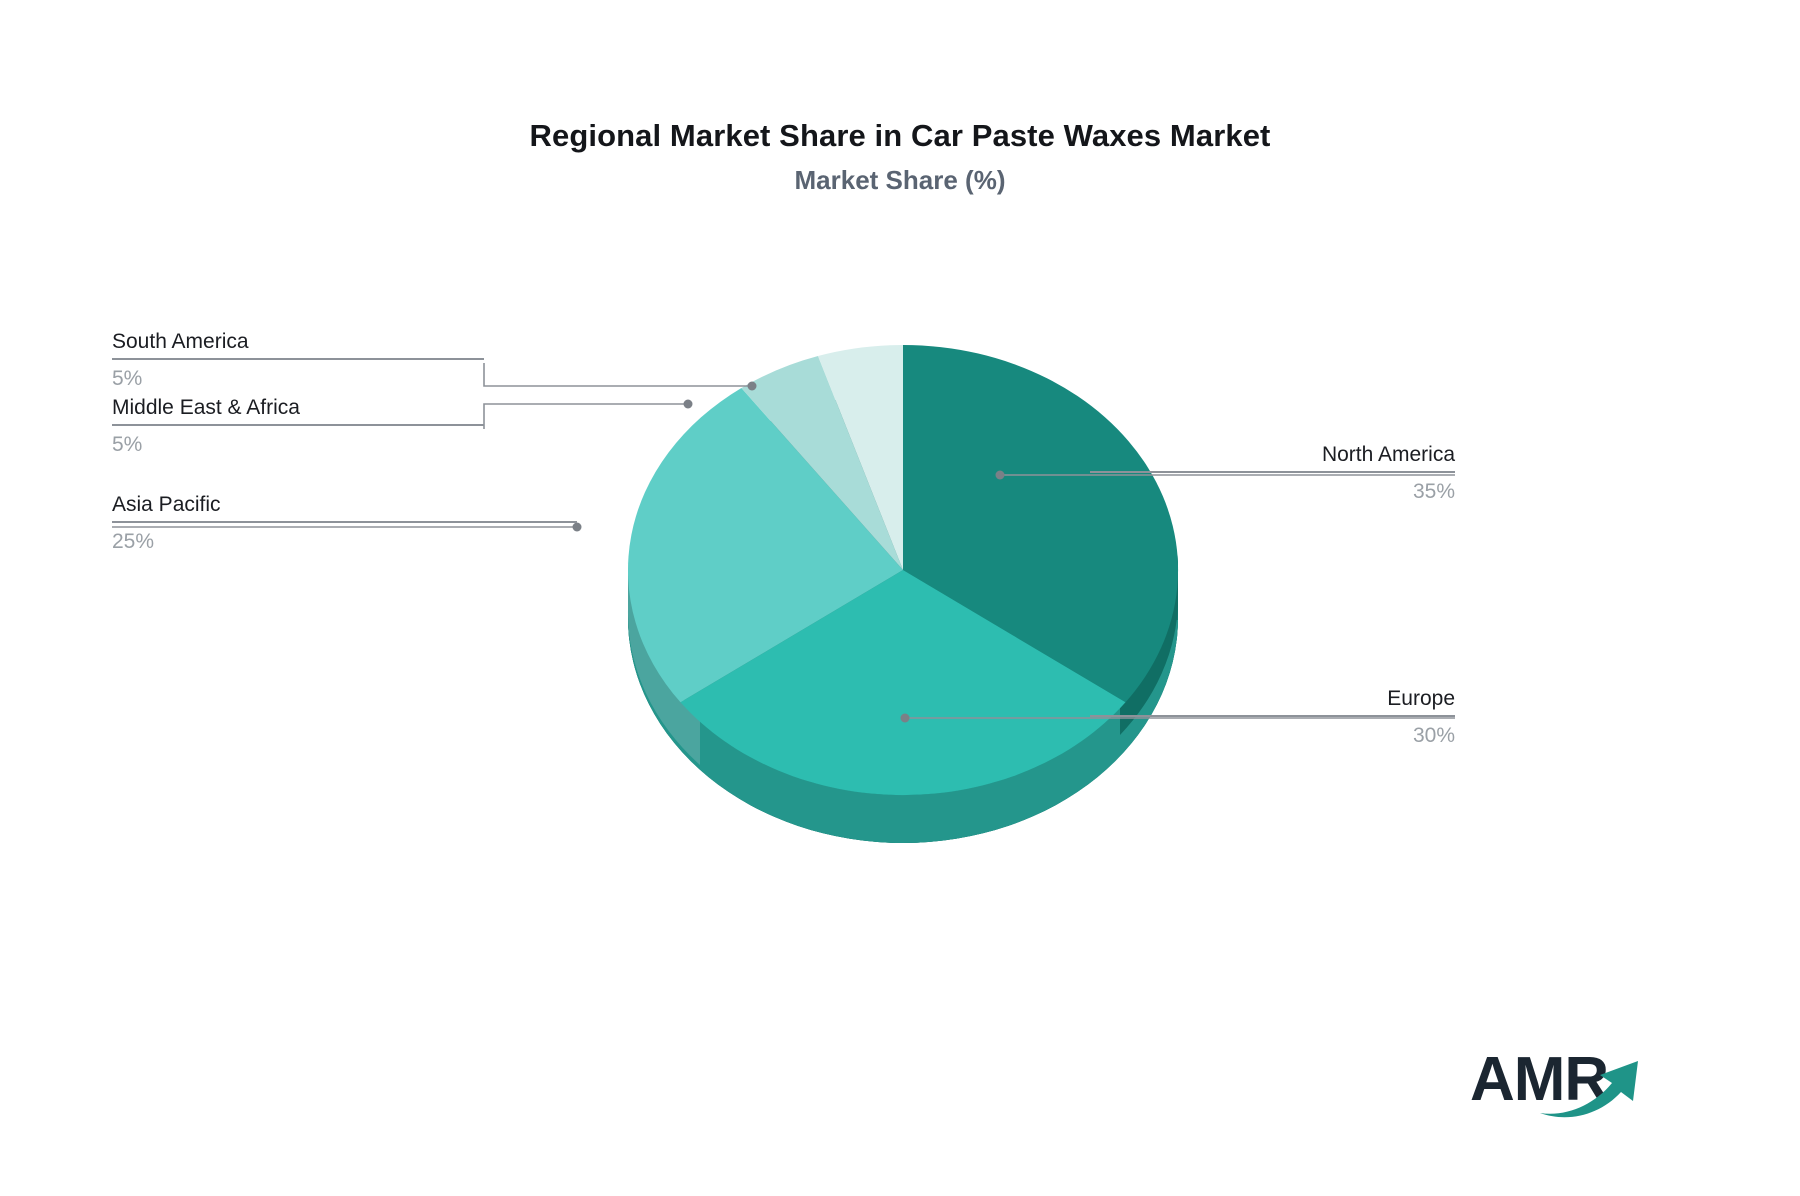 This screenshot has height=1196, width=1800. What do you see at coordinates (1589, 1089) in the screenshot?
I see `growth-arrow-icon` at bounding box center [1589, 1089].